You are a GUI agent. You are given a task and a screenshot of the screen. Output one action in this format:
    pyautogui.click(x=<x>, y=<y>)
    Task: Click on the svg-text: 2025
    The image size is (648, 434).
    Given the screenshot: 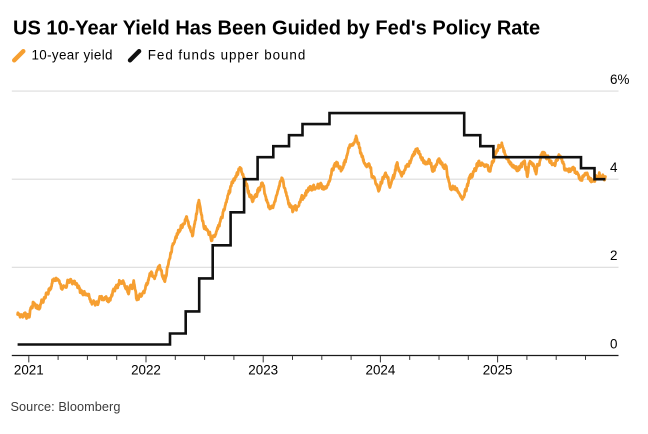 What is the action you would take?
    pyautogui.click(x=498, y=370)
    